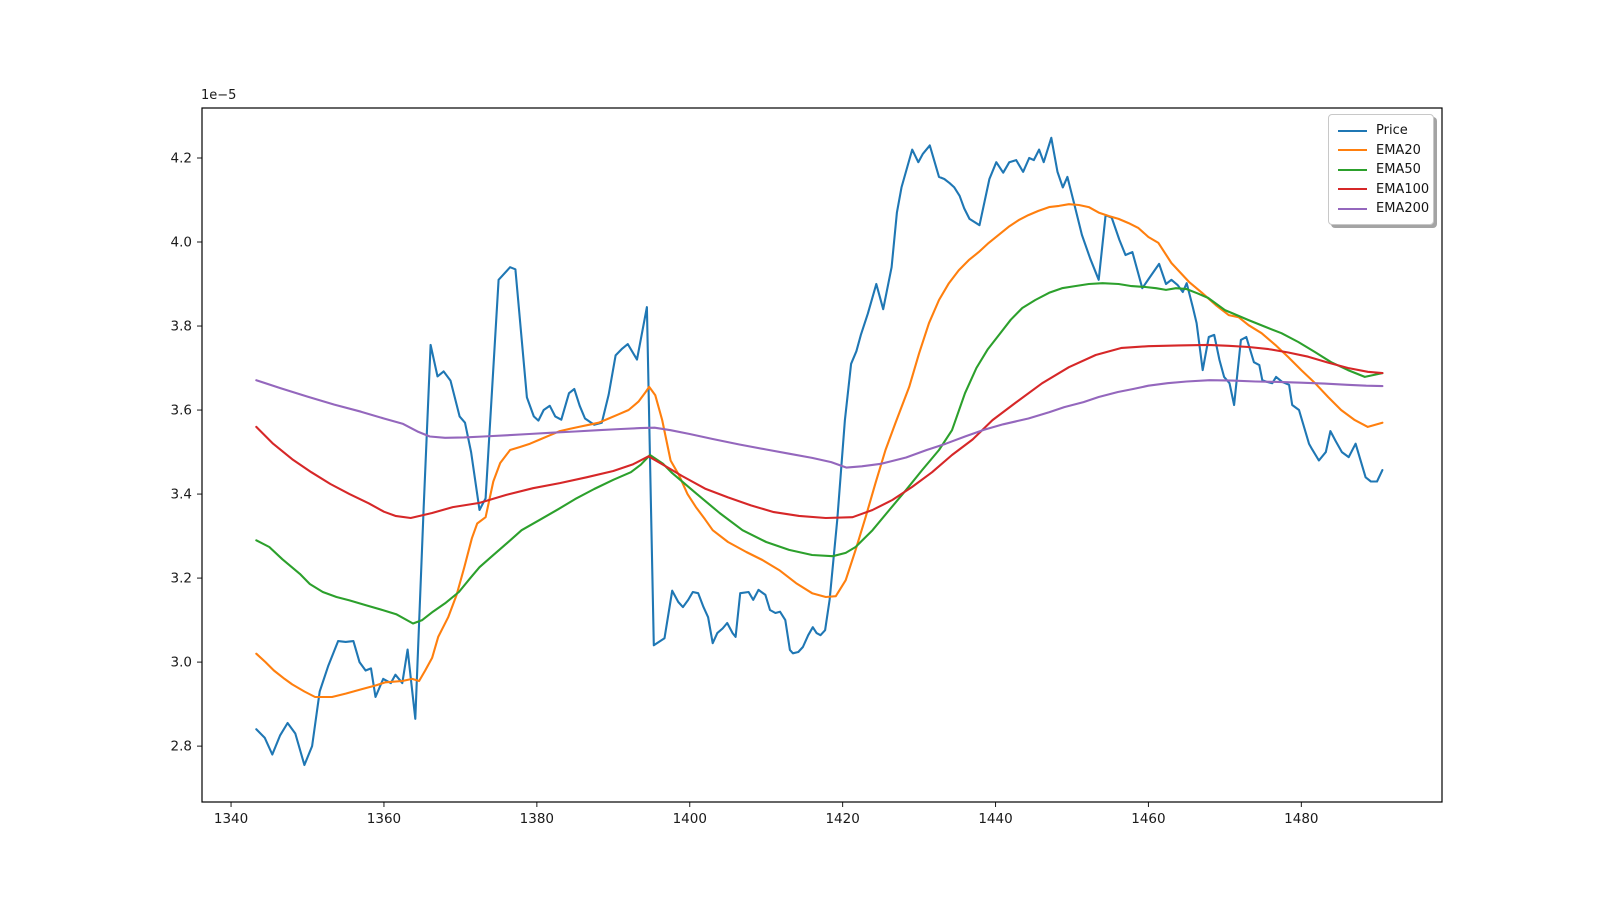 Image resolution: width=1600 pixels, height=900 pixels. Describe the element at coordinates (1403, 208) in the screenshot. I see `legend-label: EMA200` at that location.